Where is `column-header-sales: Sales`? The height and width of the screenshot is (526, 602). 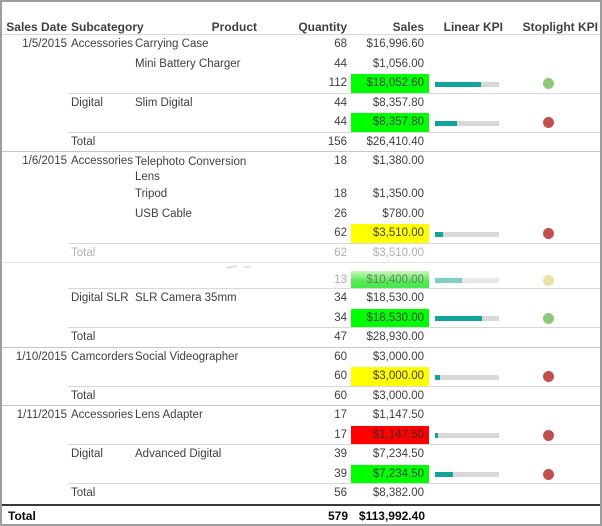
column-header-sales: Sales is located at coordinates (408, 27).